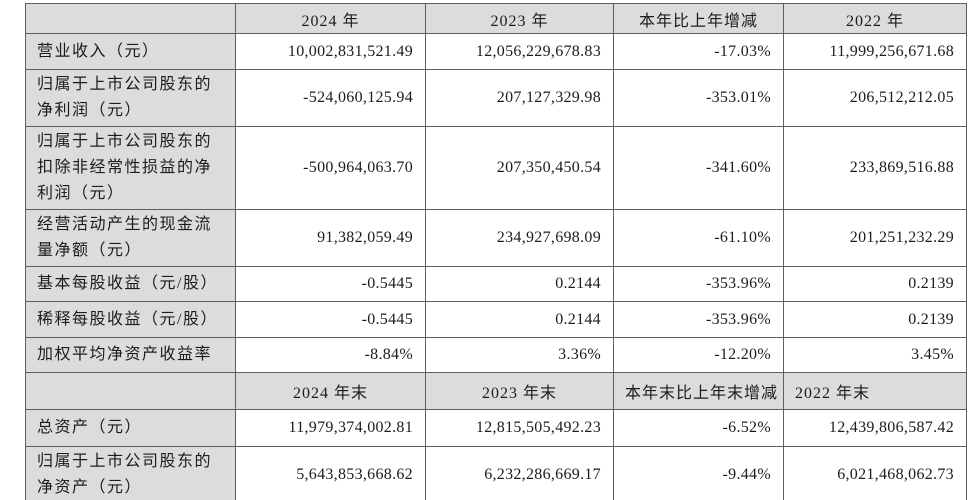 The image size is (971, 500). I want to click on table-row-weighted-avg-roe: 加权平均净资产收益率 -8.84% 3.36% -12.20% 3.45%, so click(496, 355).